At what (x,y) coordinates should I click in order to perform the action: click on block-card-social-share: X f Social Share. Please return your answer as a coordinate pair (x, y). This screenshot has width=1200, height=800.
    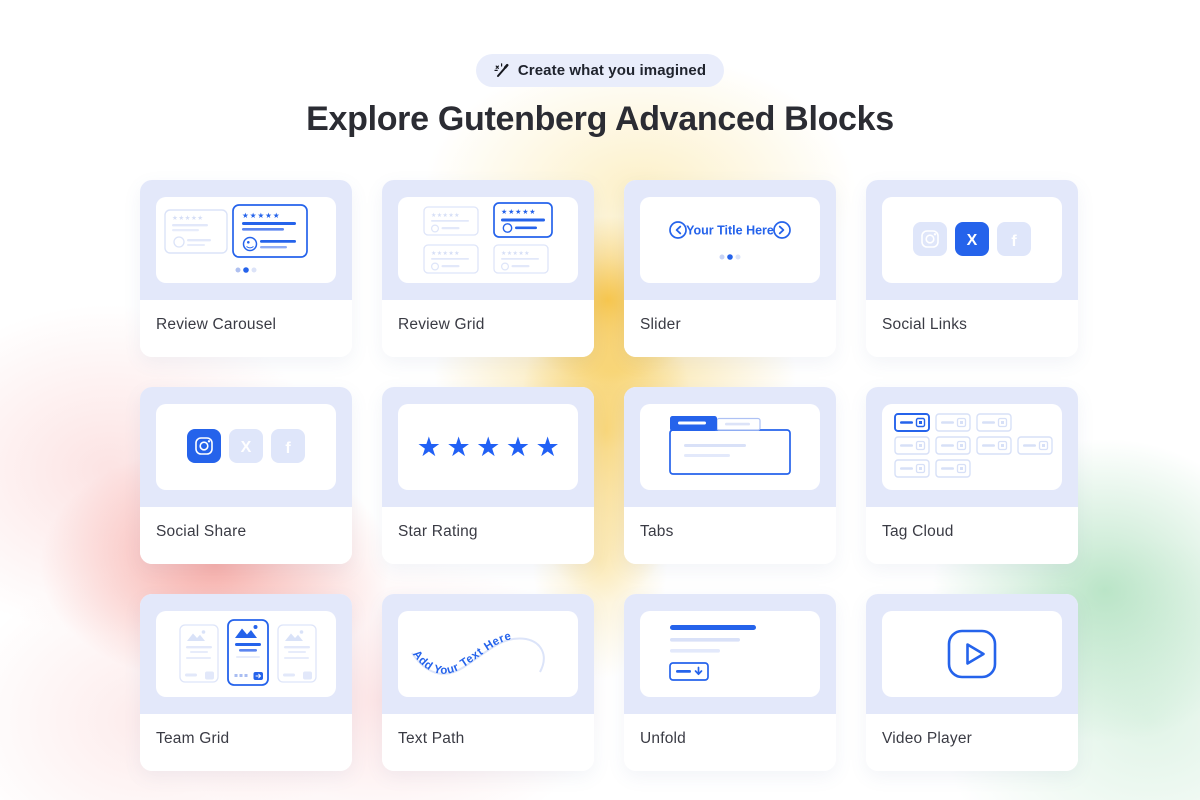
    Looking at the image, I should click on (246, 475).